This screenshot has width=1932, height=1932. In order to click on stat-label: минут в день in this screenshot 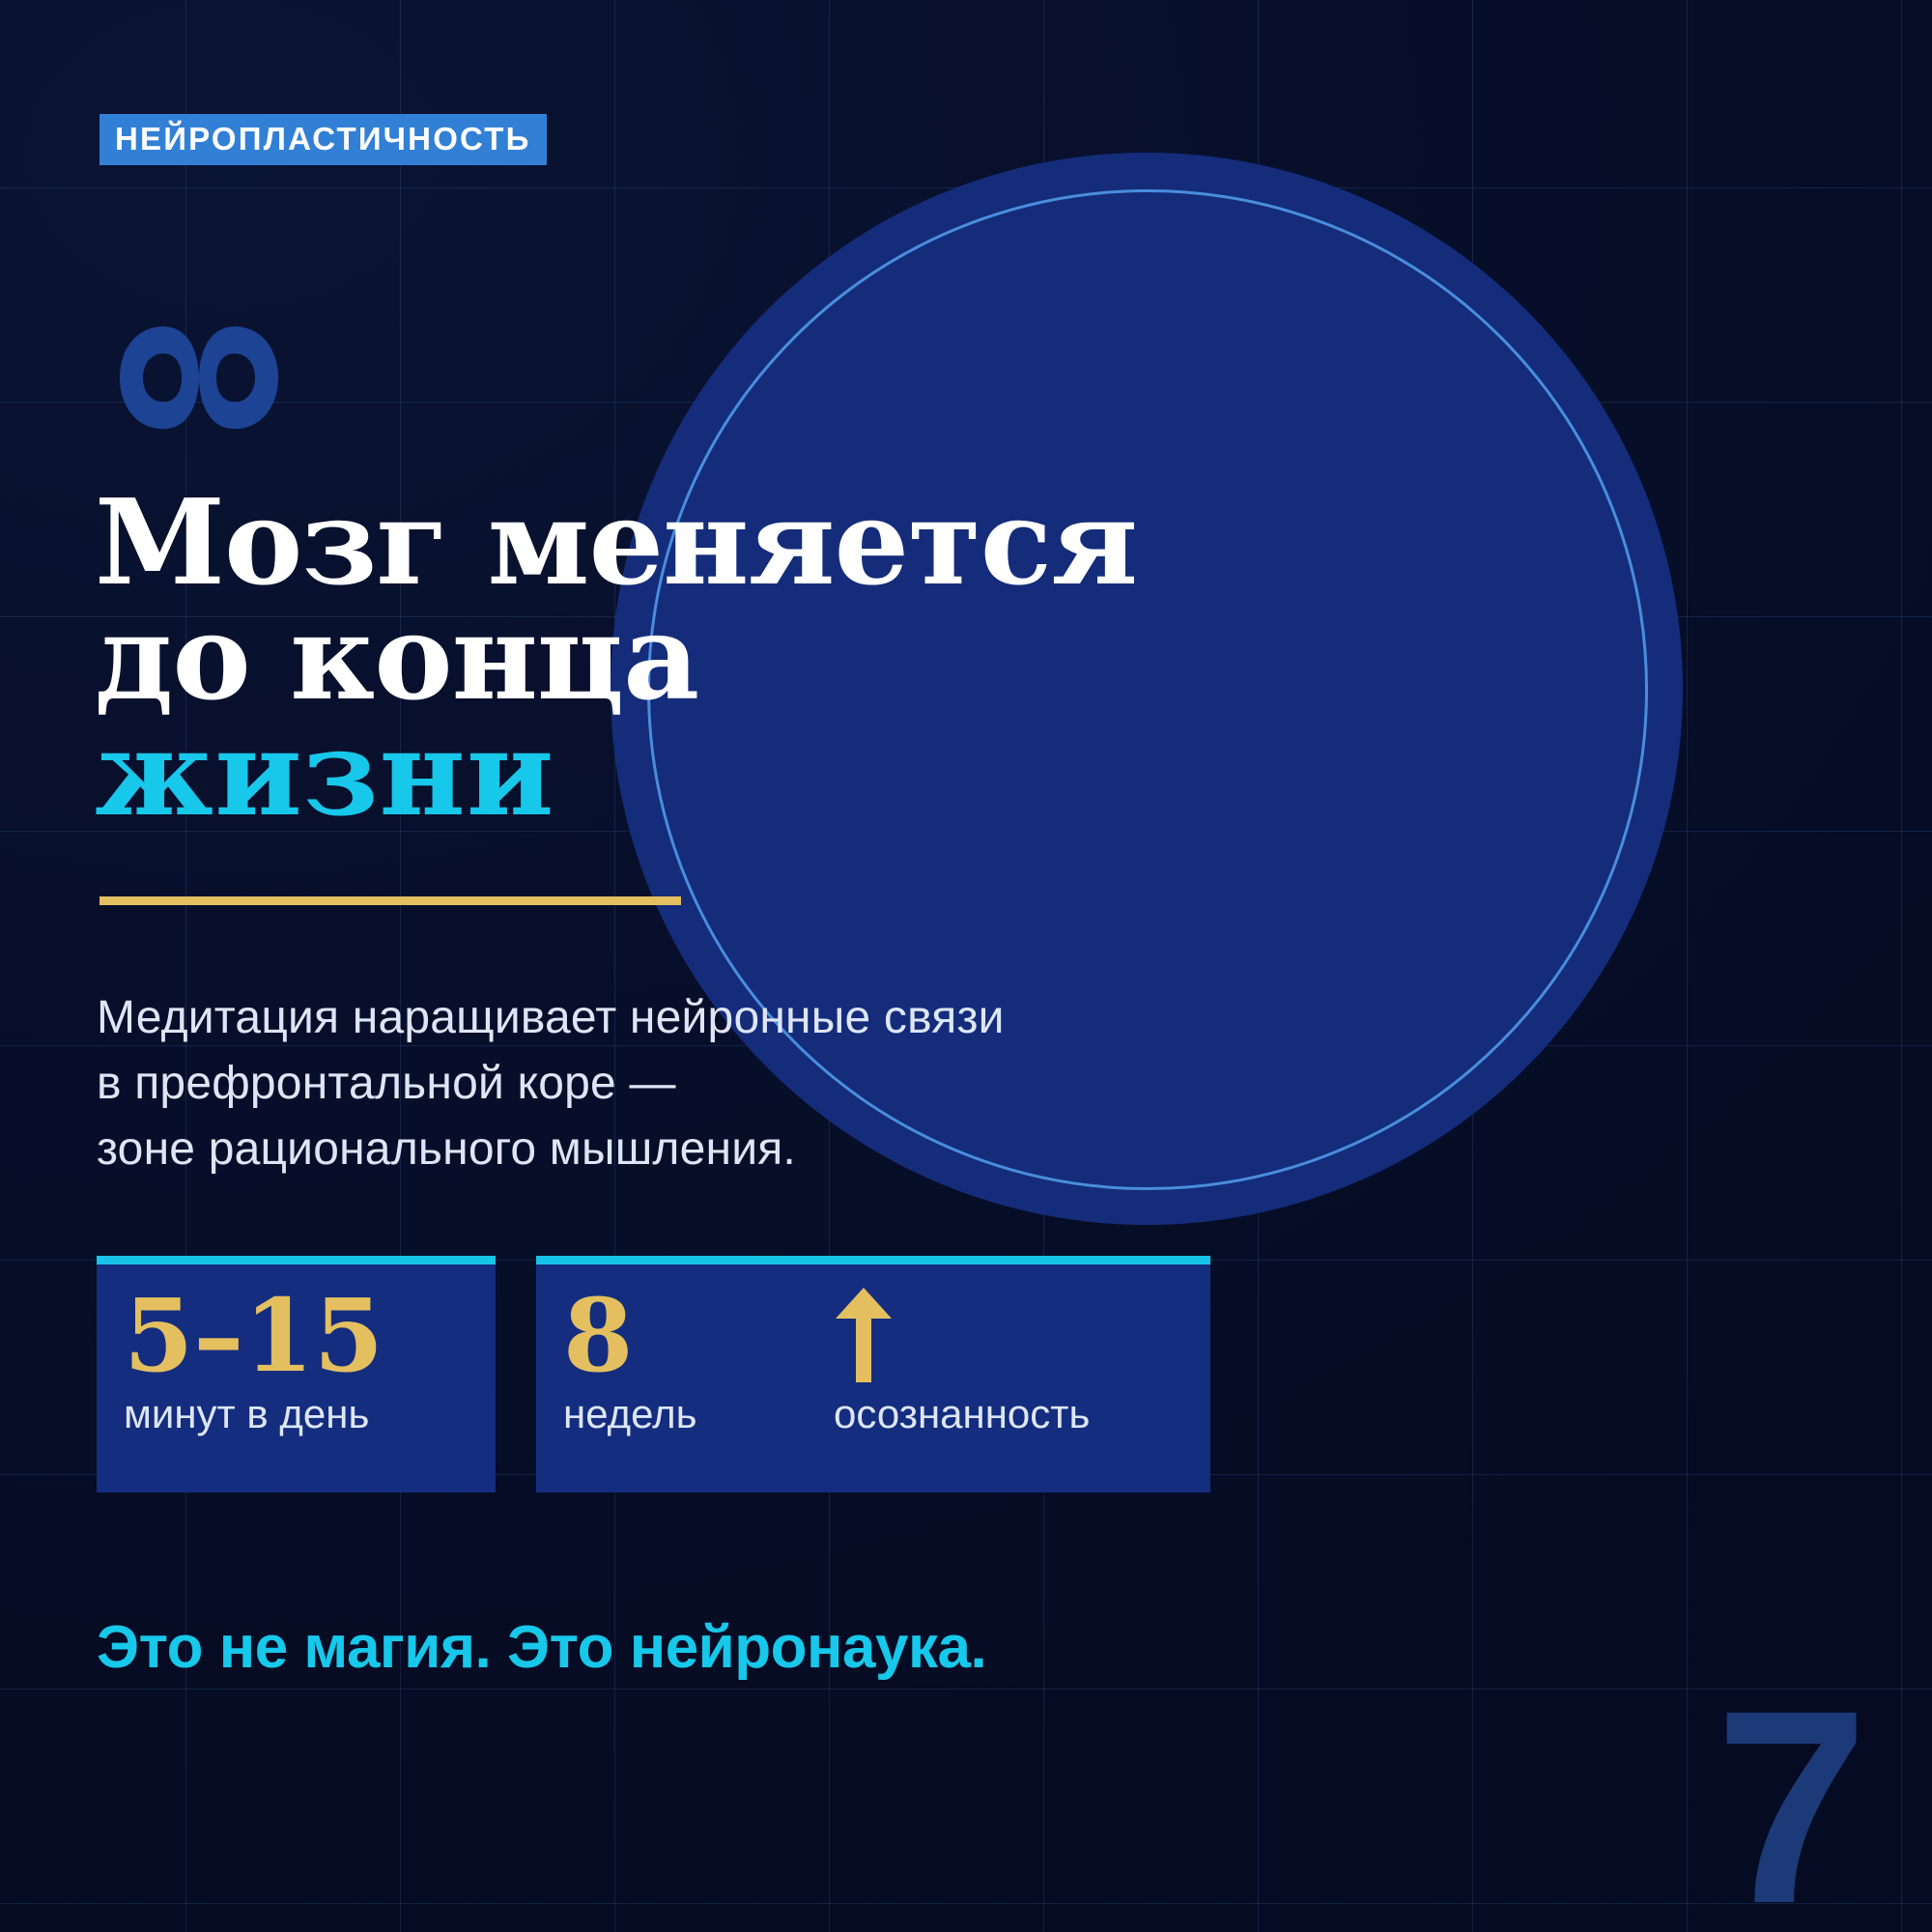, I will do `click(247, 1413)`.